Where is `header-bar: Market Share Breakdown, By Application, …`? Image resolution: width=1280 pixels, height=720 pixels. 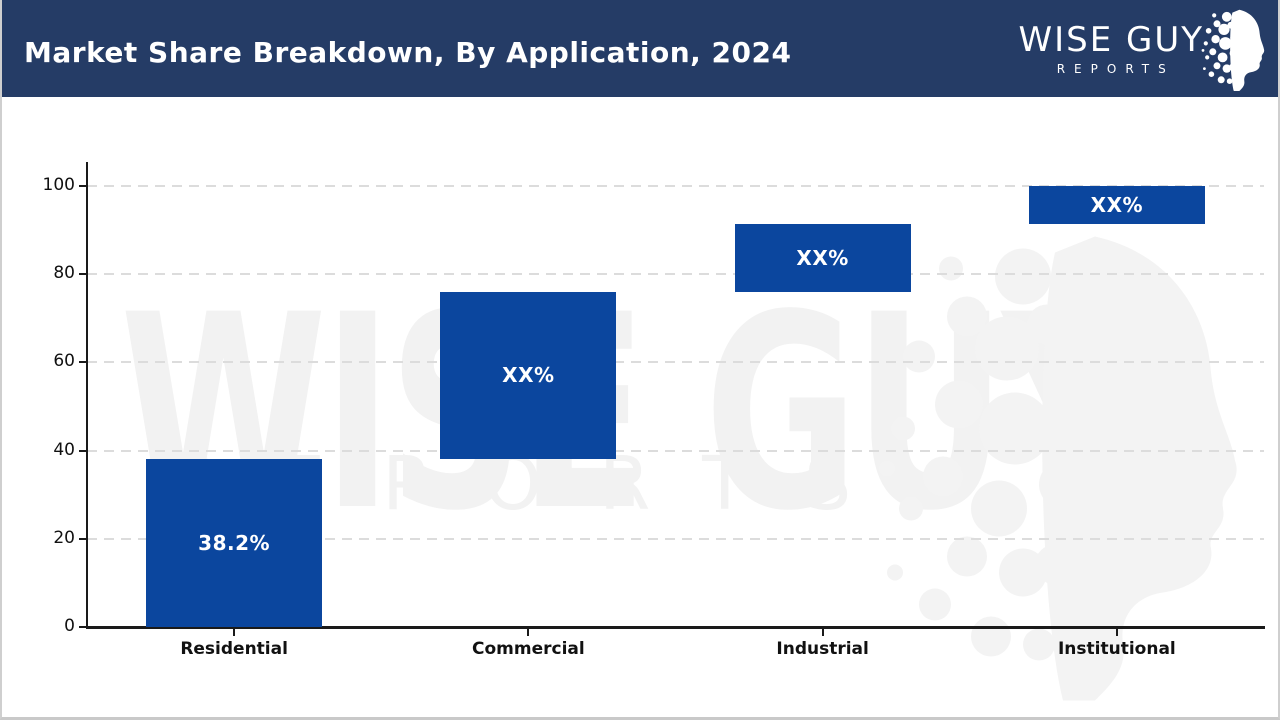 header-bar: Market Share Breakdown, By Application, … is located at coordinates (640, 48).